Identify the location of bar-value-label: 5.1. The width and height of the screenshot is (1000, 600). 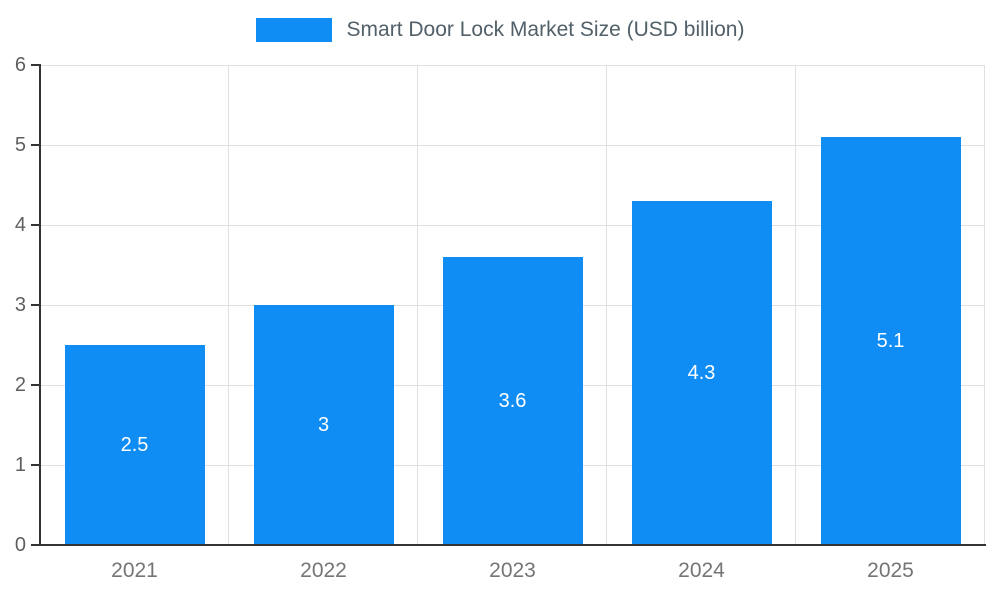
(890, 341).